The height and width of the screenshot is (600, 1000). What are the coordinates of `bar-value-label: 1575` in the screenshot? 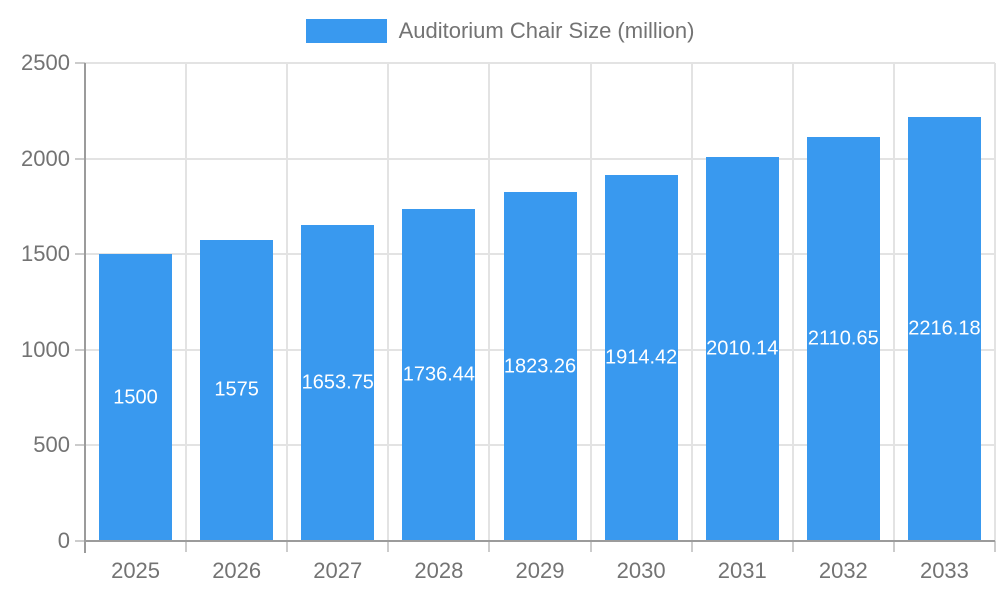 It's located at (236, 389).